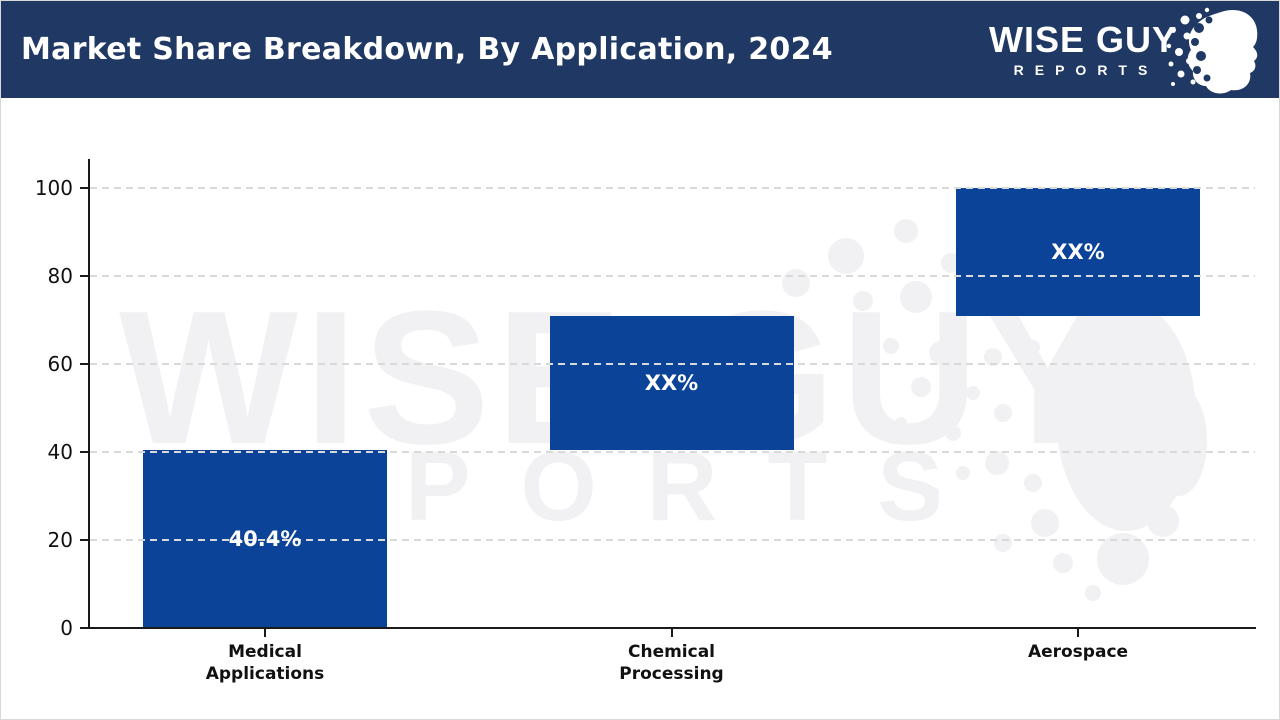 This screenshot has width=1280, height=720. I want to click on logo-title: WISE GUY, so click(1082, 39).